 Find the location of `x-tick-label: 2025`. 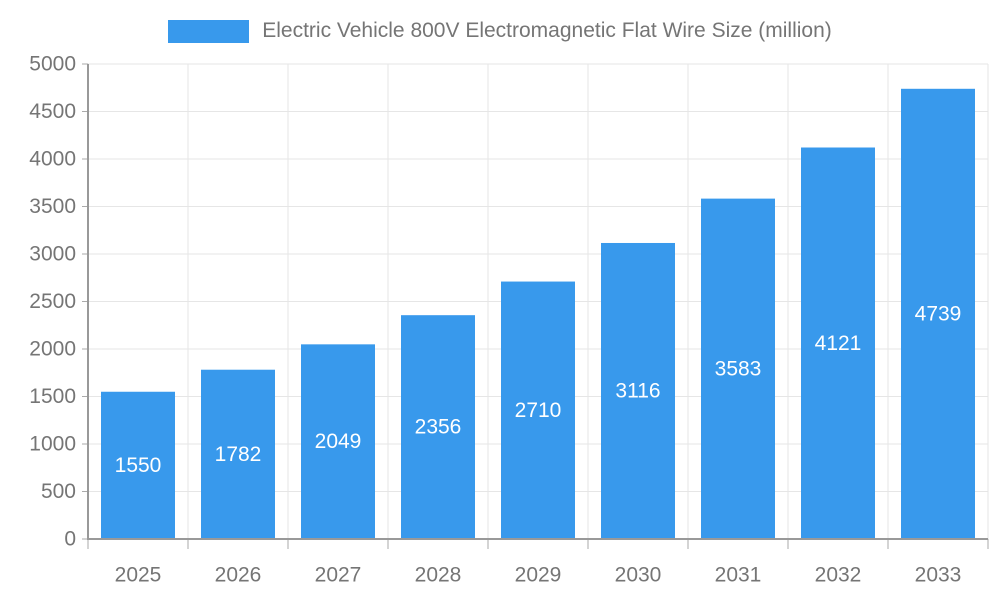

x-tick-label: 2025 is located at coordinates (138, 575).